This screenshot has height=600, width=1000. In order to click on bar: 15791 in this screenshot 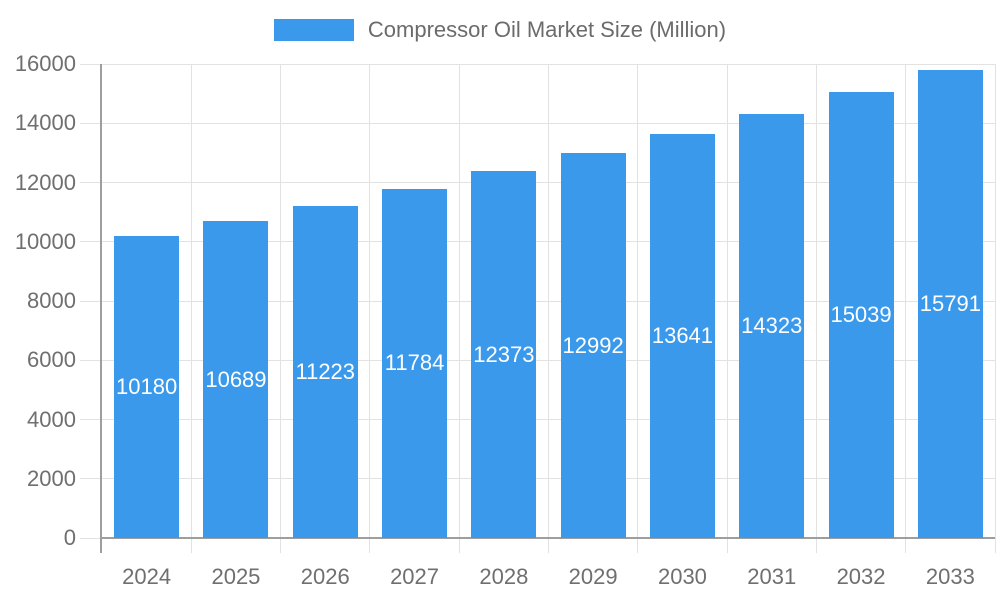, I will do `click(950, 304)`.